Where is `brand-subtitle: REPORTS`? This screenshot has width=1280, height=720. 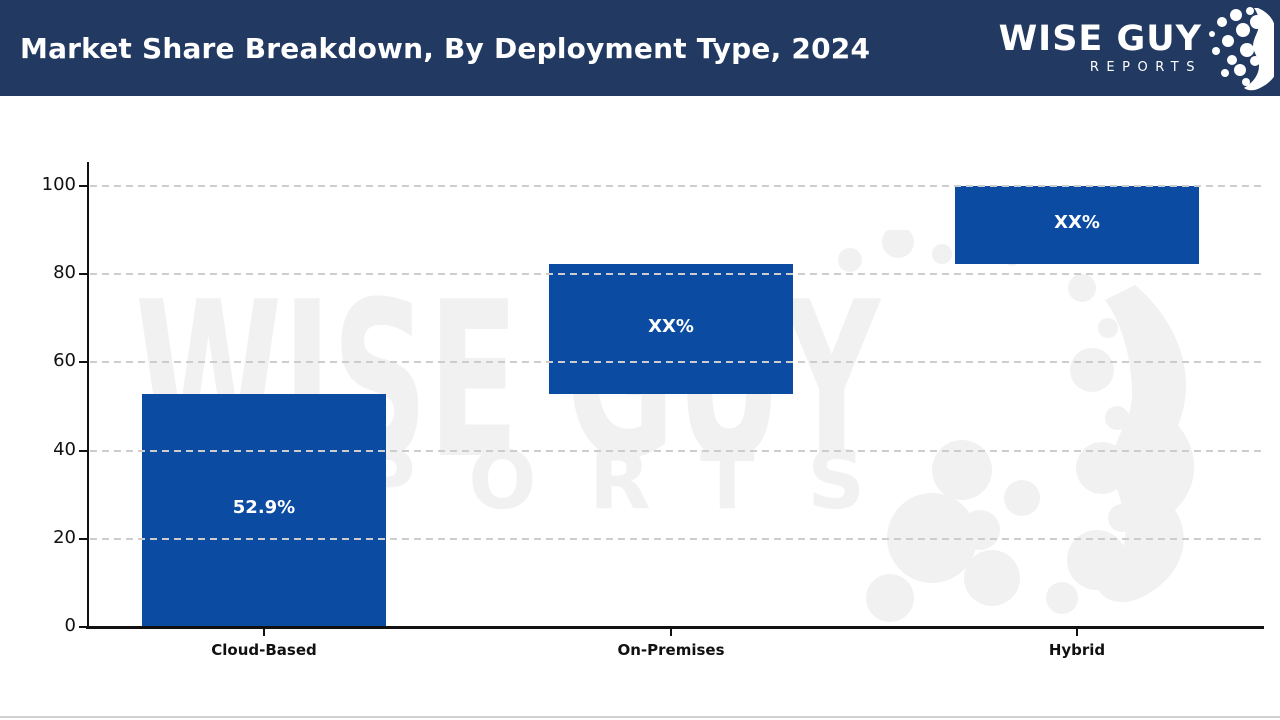
brand-subtitle: REPORTS is located at coordinates (1145, 67).